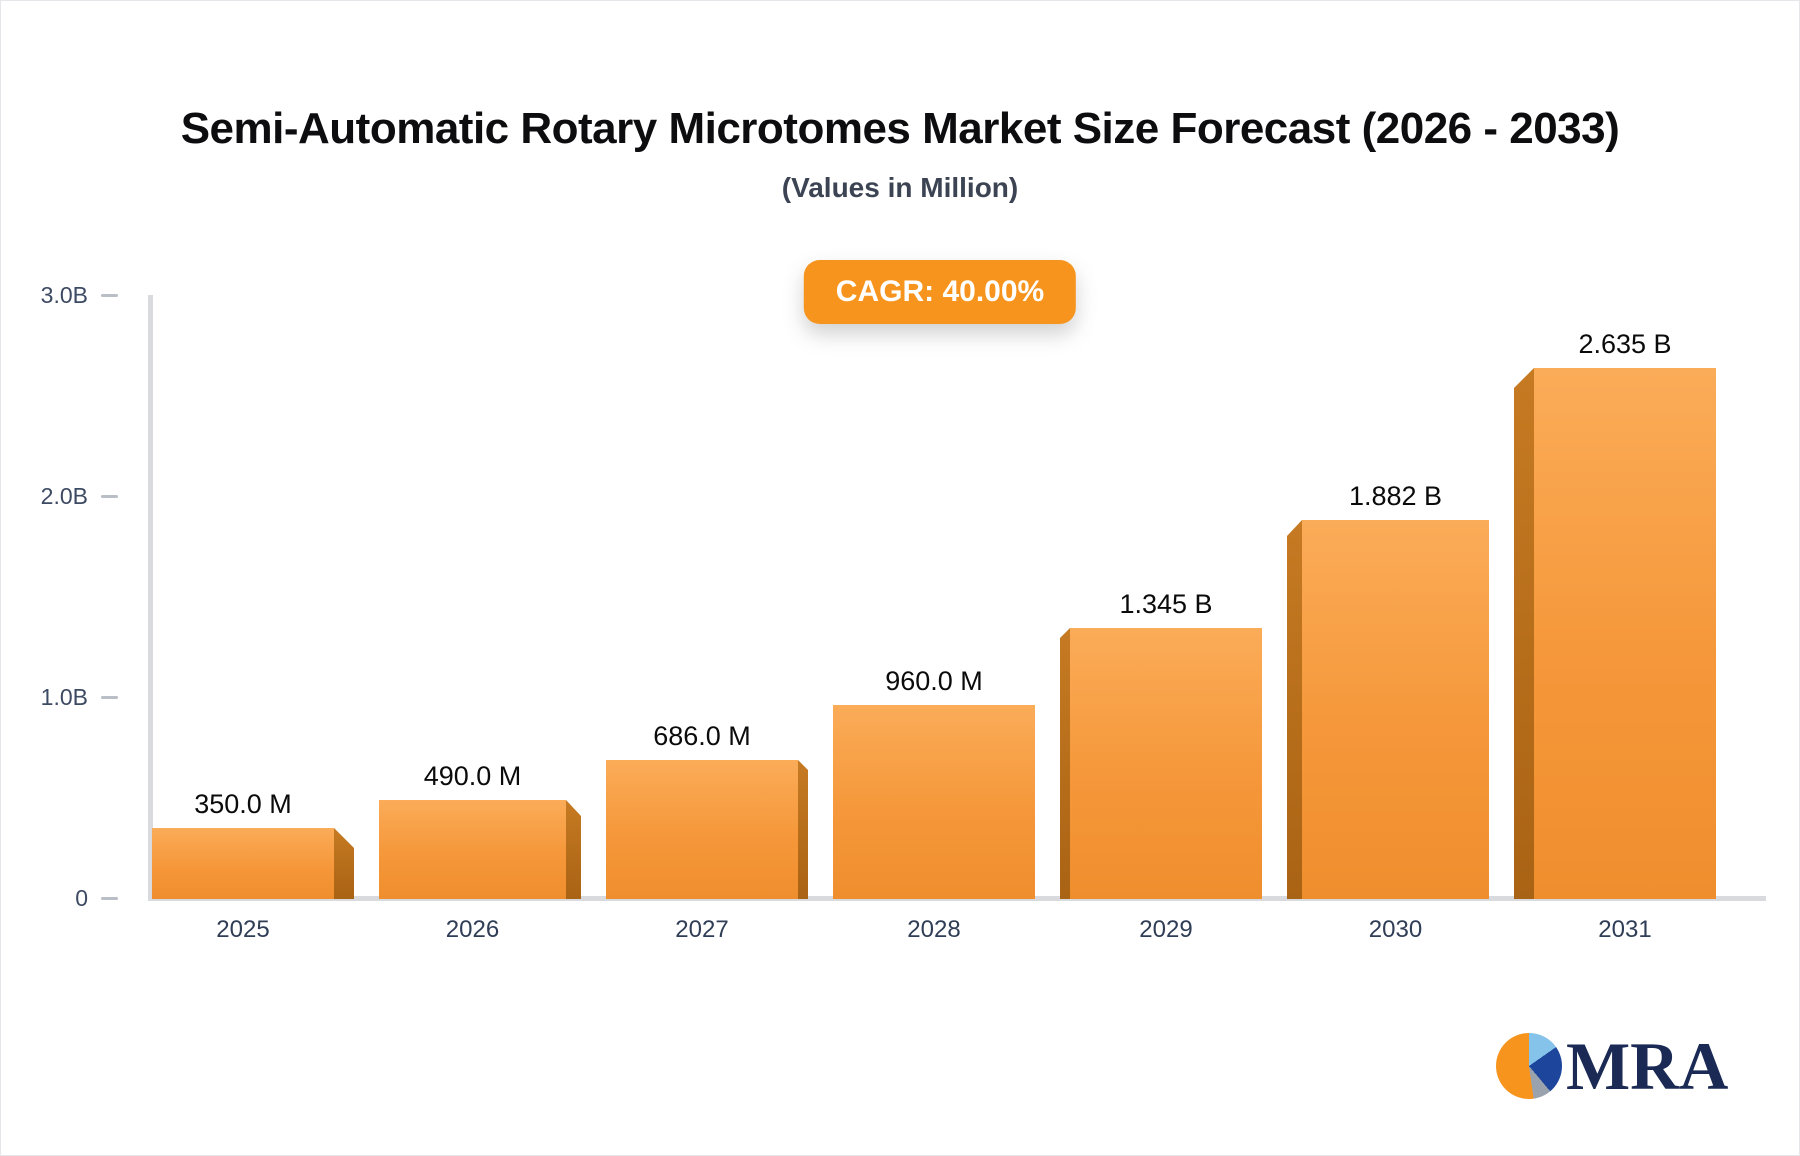  What do you see at coordinates (64, 697) in the screenshot?
I see `y-axis-tick-label: 1.0B` at bounding box center [64, 697].